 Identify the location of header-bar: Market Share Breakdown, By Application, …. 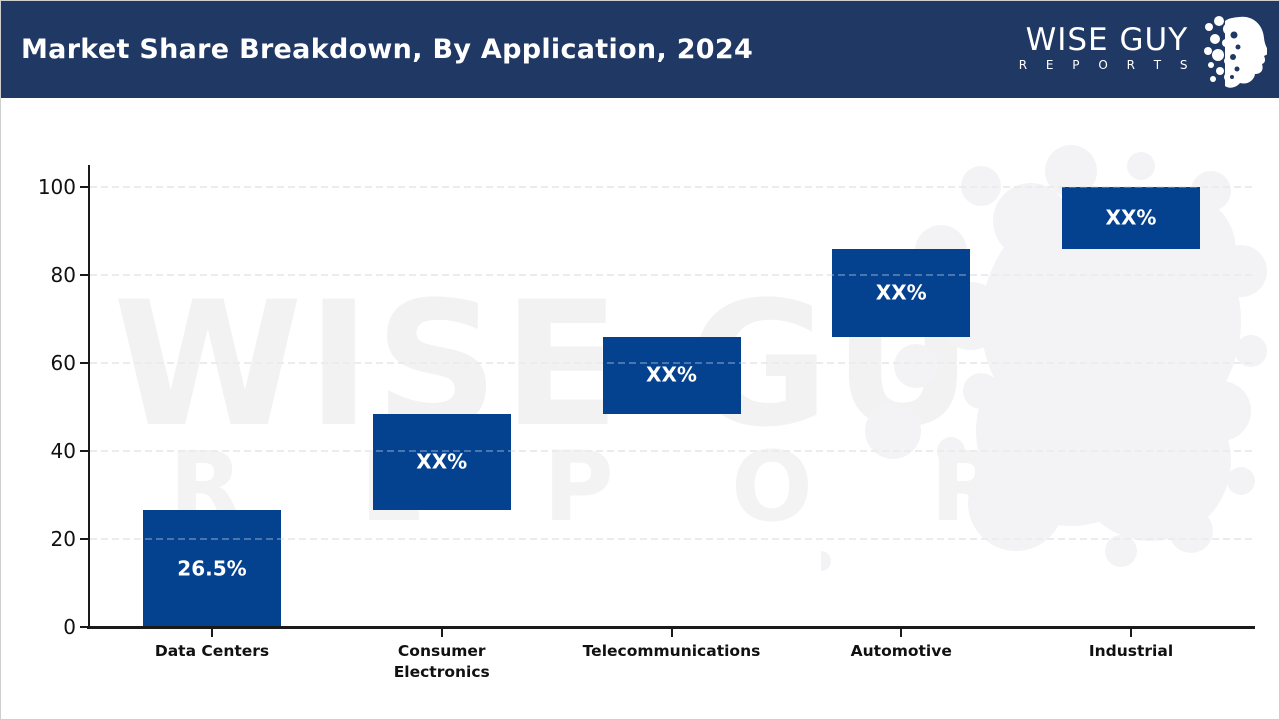
(640, 49).